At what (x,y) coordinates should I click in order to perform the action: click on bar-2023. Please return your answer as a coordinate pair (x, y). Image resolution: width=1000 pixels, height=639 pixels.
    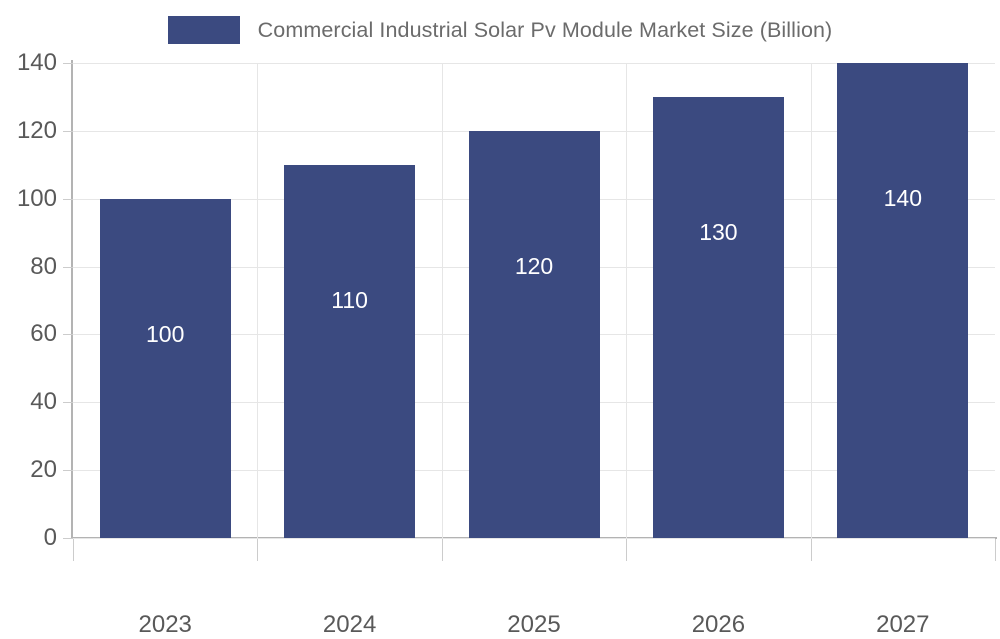
    Looking at the image, I should click on (165, 368).